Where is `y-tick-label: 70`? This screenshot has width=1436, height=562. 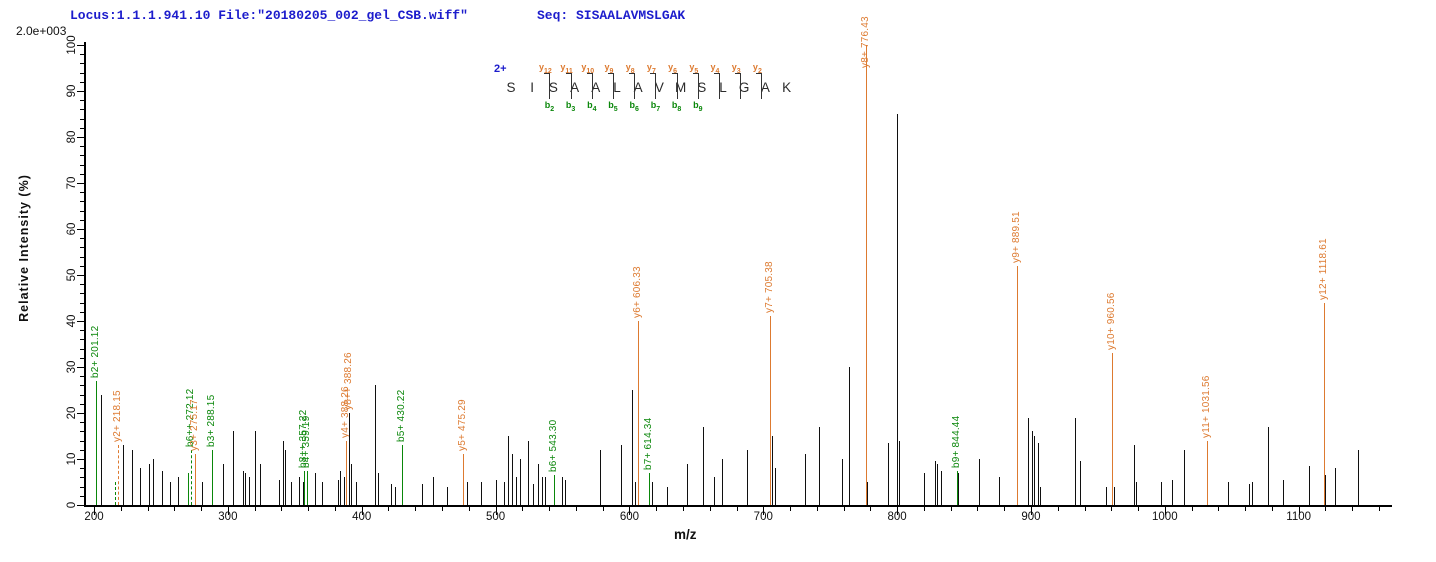
y-tick-label: 70 is located at coordinates (72, 183).